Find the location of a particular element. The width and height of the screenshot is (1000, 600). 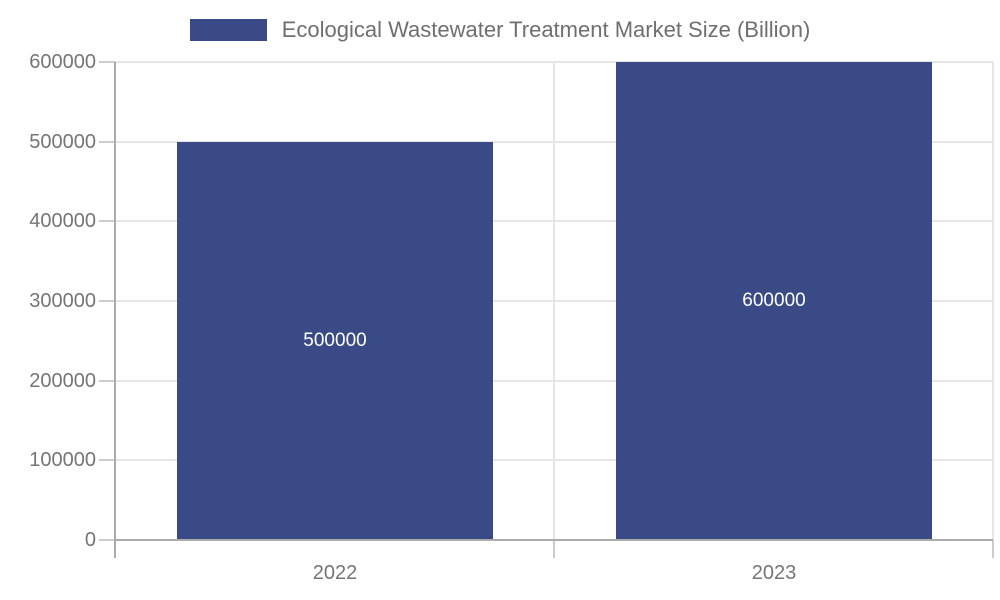

y-axis-tick-label: 600000 is located at coordinates (62, 62).